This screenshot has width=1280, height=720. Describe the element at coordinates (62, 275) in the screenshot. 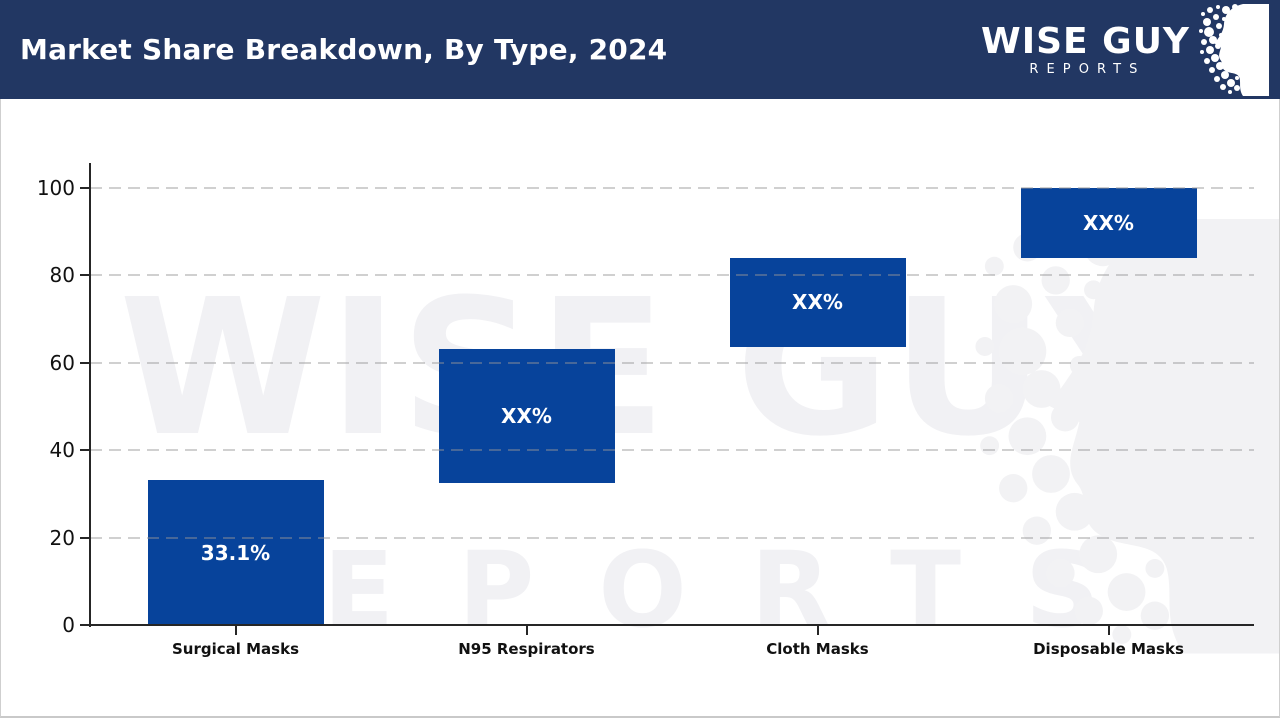

I see `y-tick-label: 80` at that location.